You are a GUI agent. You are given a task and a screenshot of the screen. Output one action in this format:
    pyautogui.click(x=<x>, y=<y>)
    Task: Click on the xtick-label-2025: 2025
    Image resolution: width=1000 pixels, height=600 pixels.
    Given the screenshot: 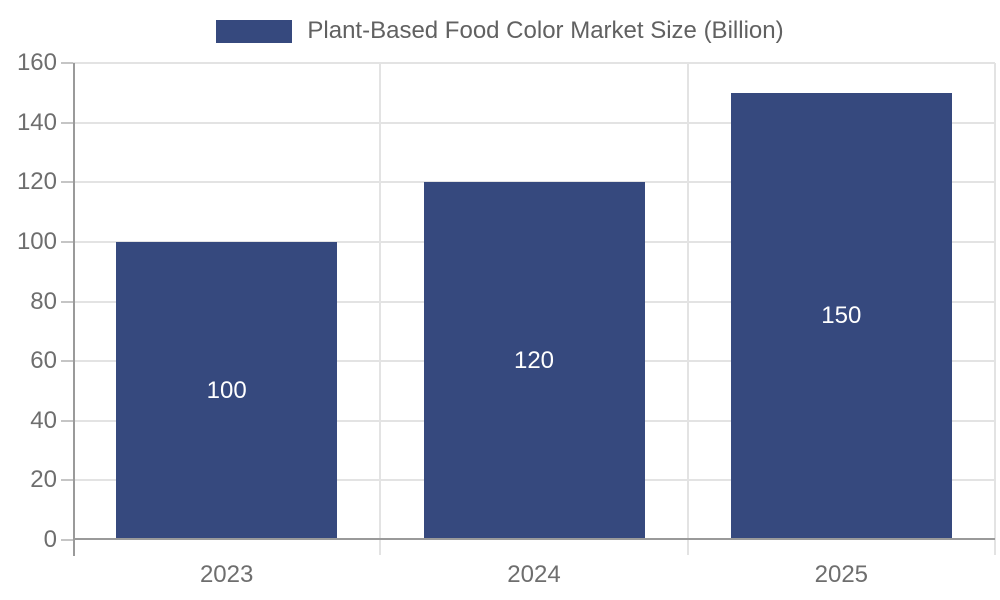 What is the action you would take?
    pyautogui.click(x=841, y=574)
    